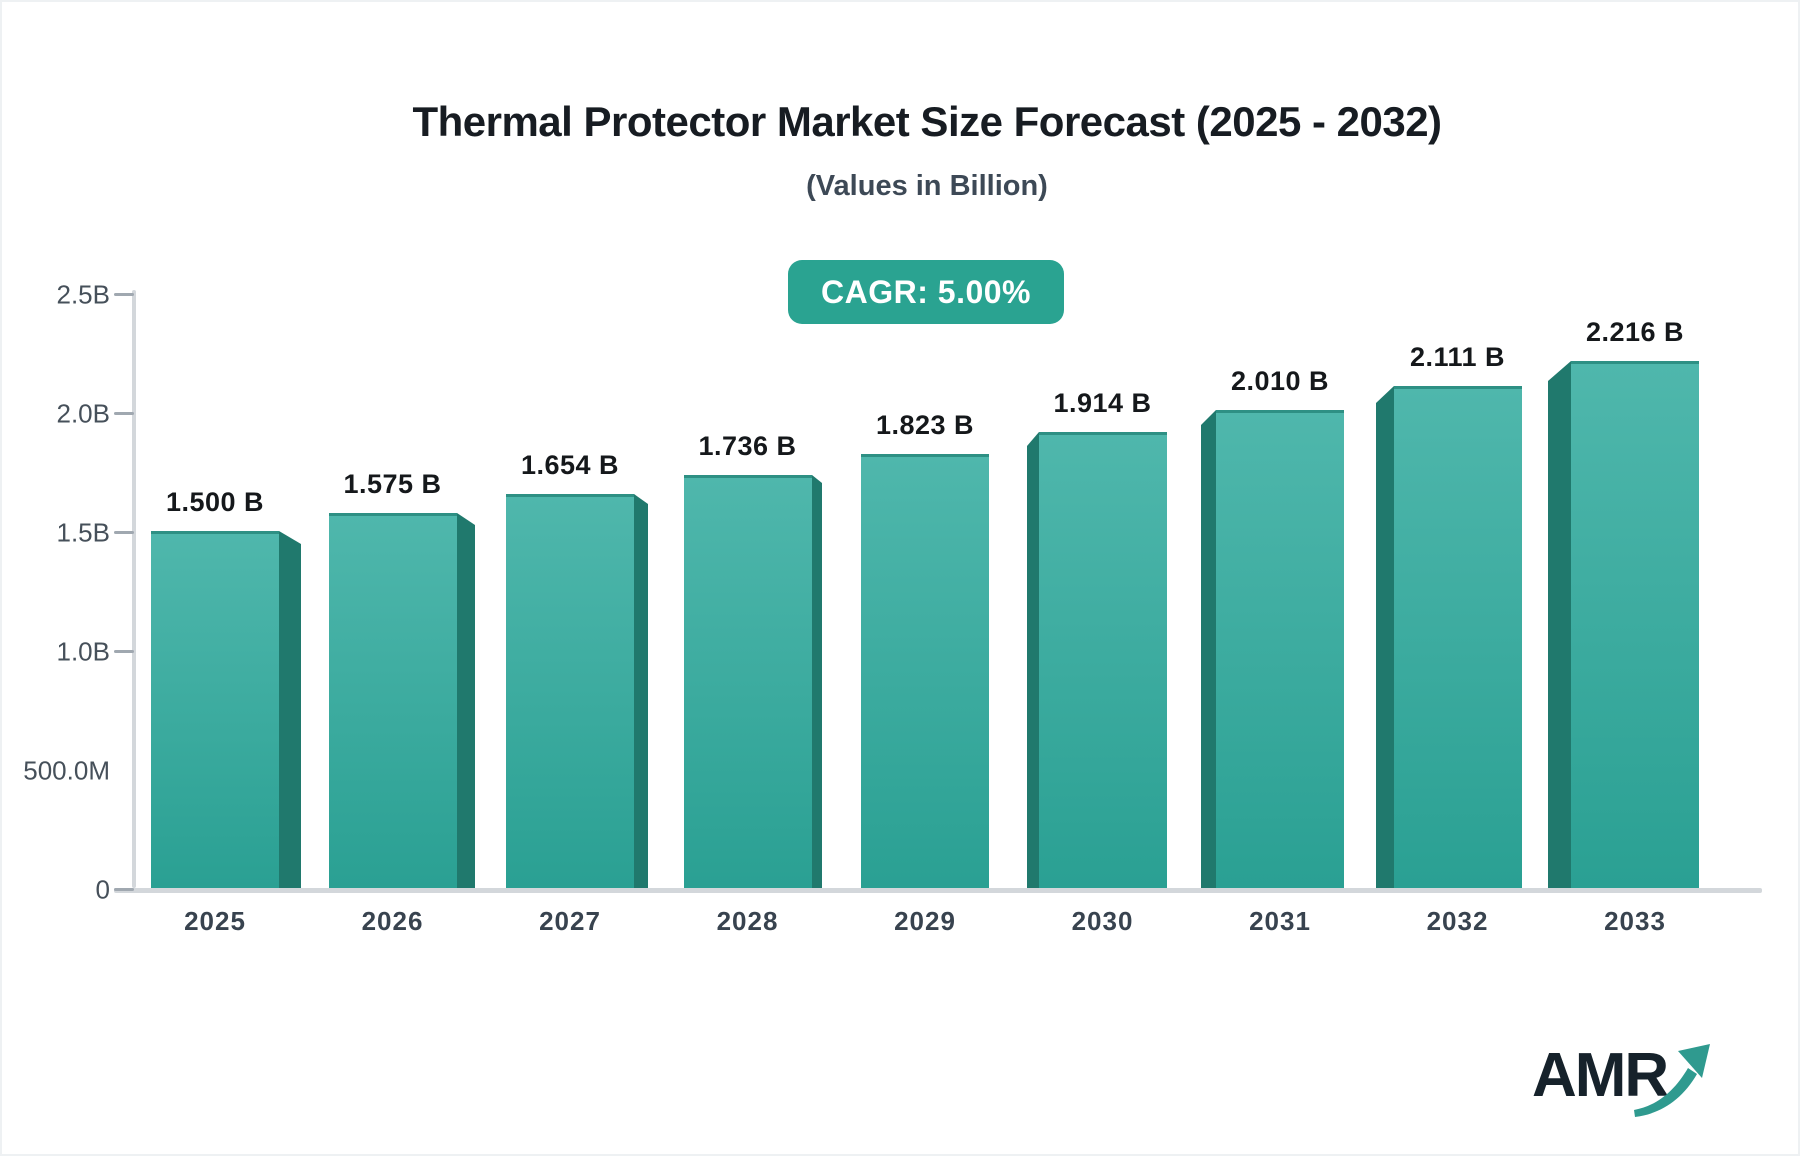 This screenshot has width=1800, height=1156. I want to click on chart-subtitle: (Values in Billion), so click(927, 186).